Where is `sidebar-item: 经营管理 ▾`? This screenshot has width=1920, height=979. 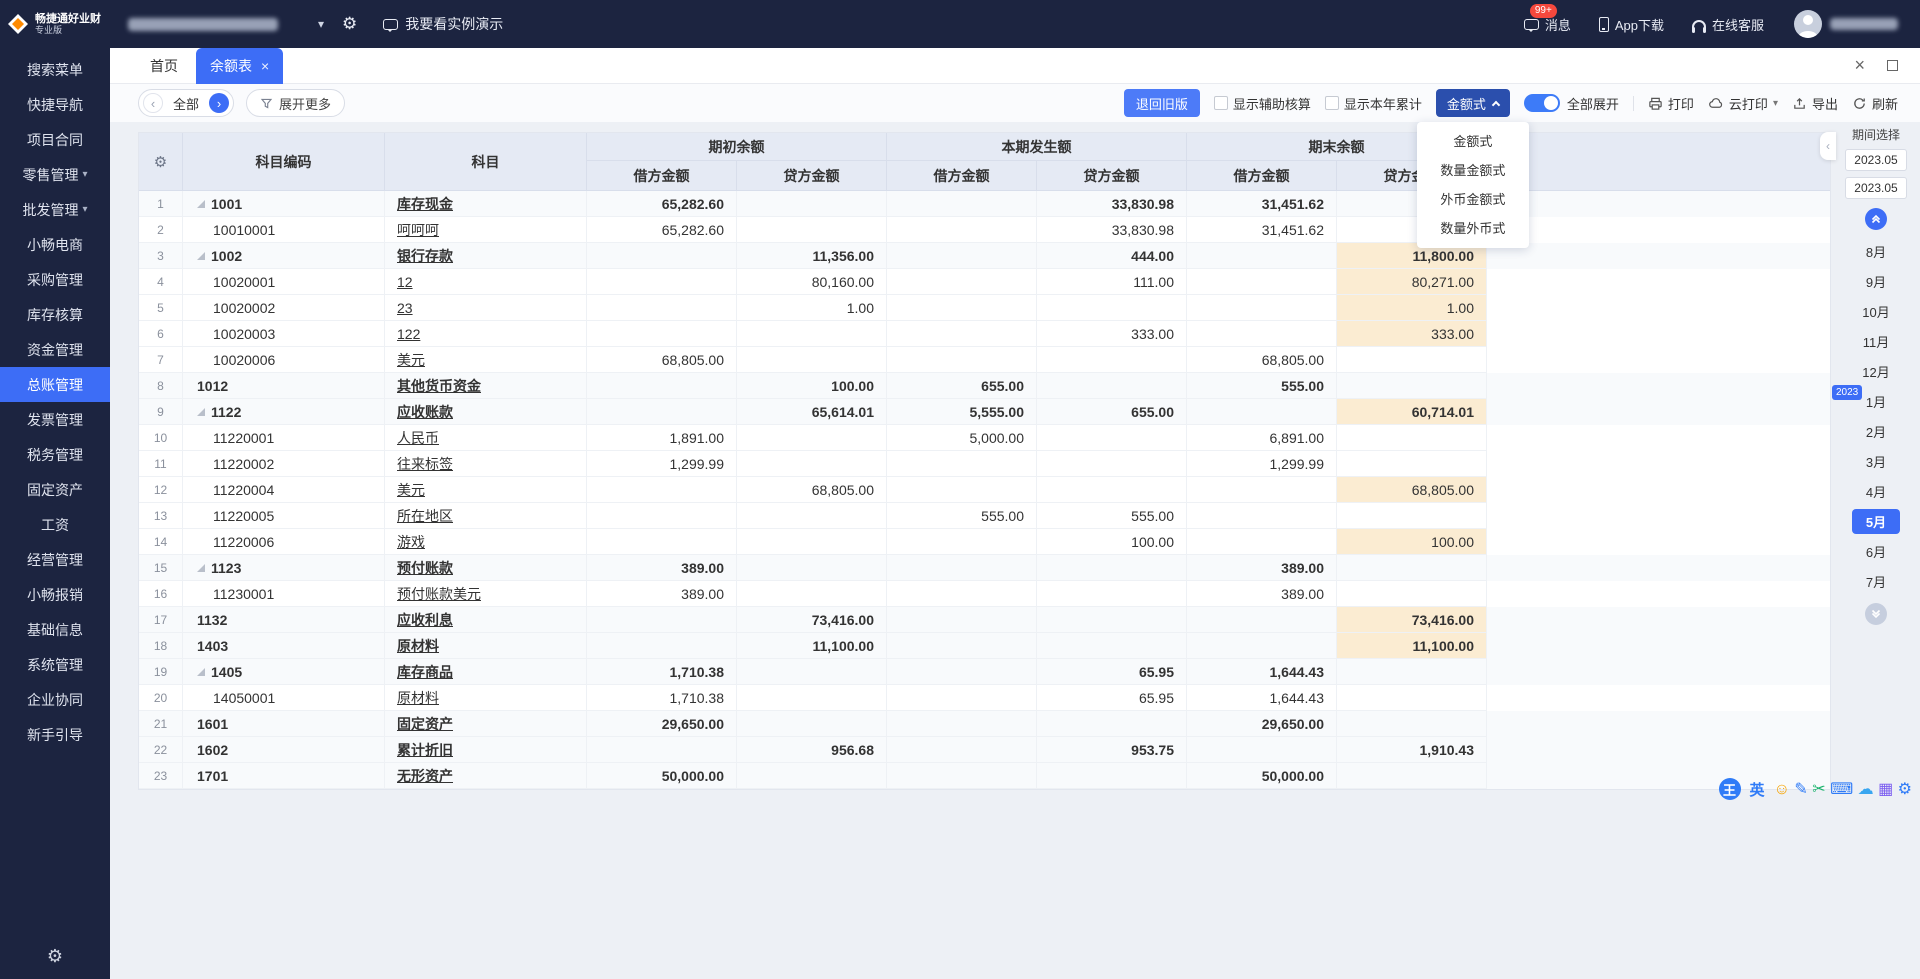 sidebar-item: 经营管理 ▾ is located at coordinates (55, 559).